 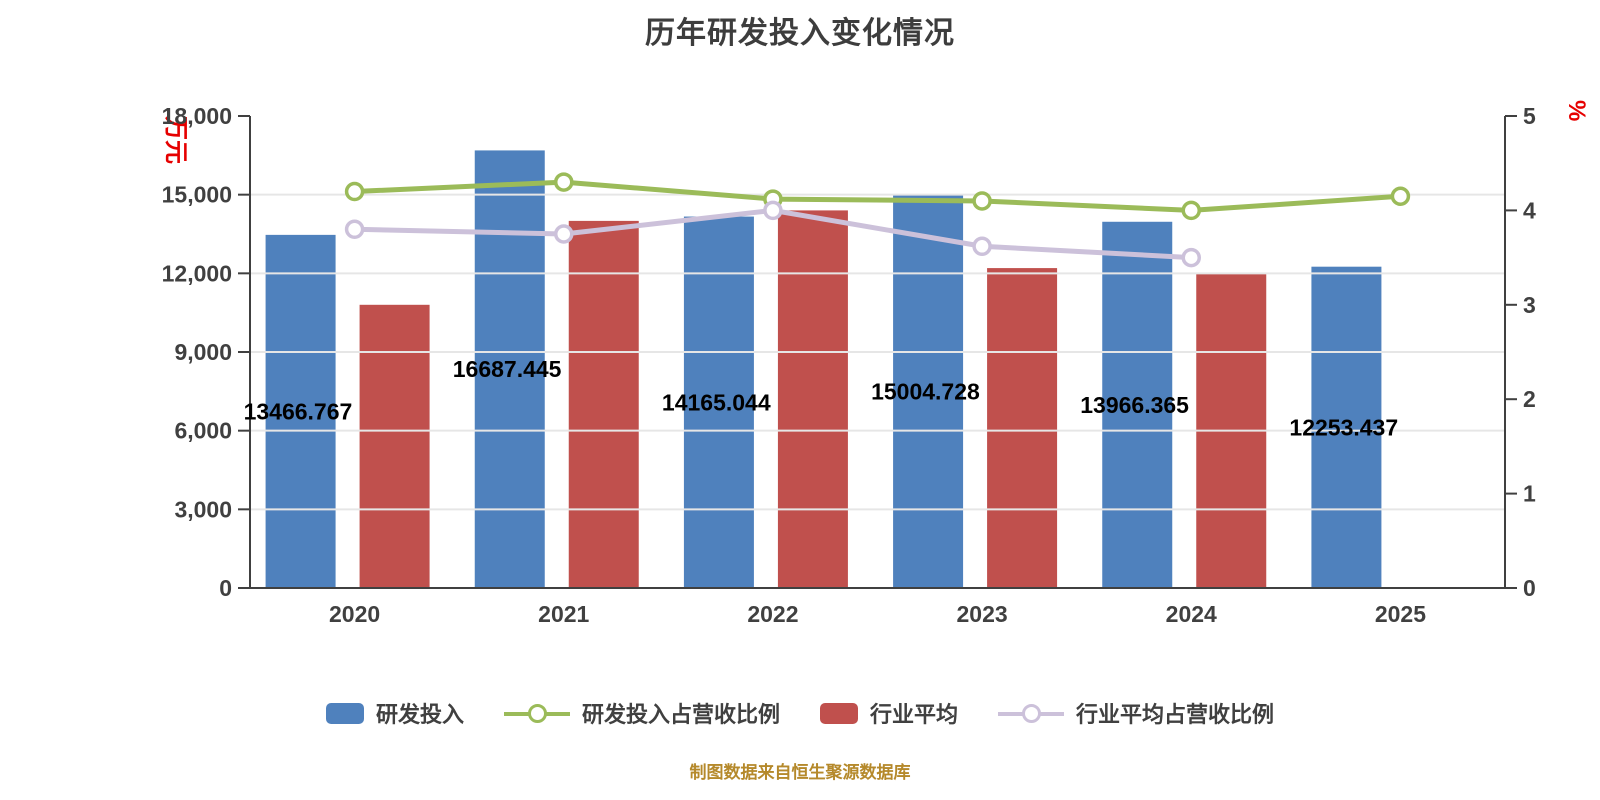 I want to click on x-axis-category-label: 2021, so click(x=563, y=614).